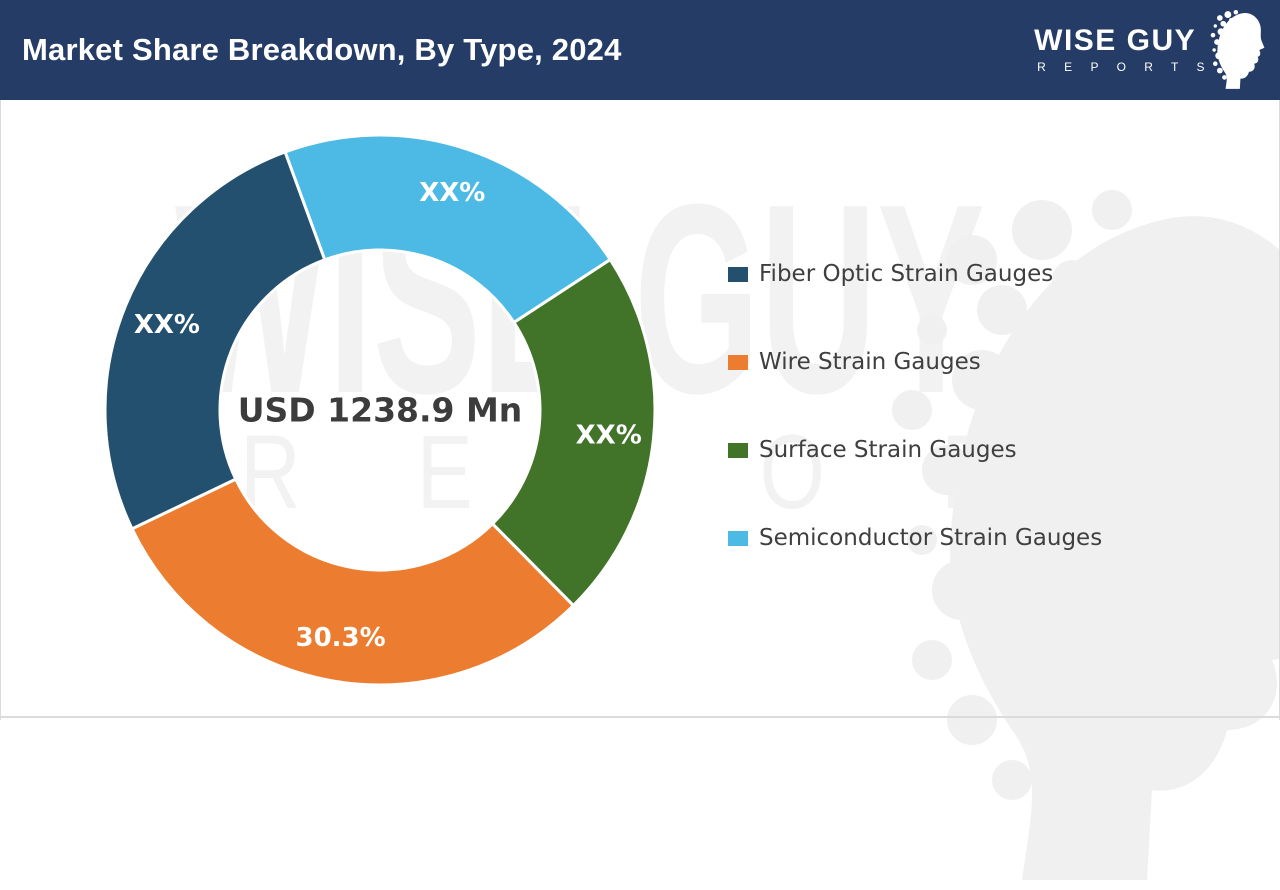 Image resolution: width=1280 pixels, height=890 pixels. What do you see at coordinates (341, 638) in the screenshot?
I see `donut-segment-label: 30.3%` at bounding box center [341, 638].